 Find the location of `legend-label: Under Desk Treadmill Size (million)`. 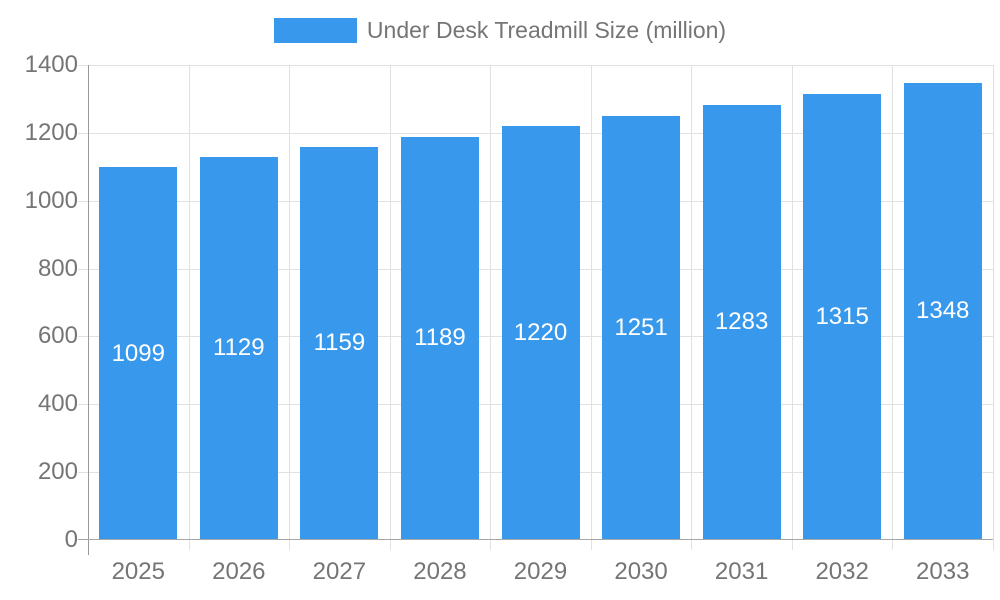

legend-label: Under Desk Treadmill Size (million) is located at coordinates (546, 30).